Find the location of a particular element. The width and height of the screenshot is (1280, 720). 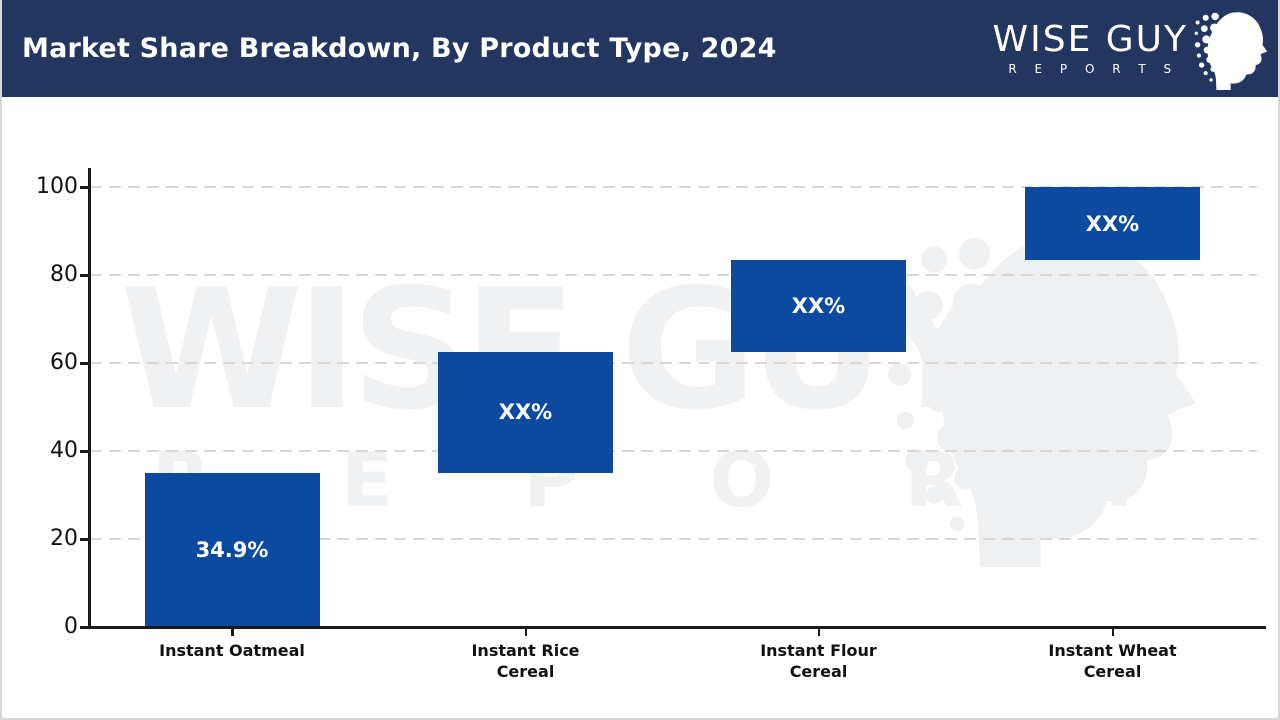

x-axis-line is located at coordinates (677, 627).